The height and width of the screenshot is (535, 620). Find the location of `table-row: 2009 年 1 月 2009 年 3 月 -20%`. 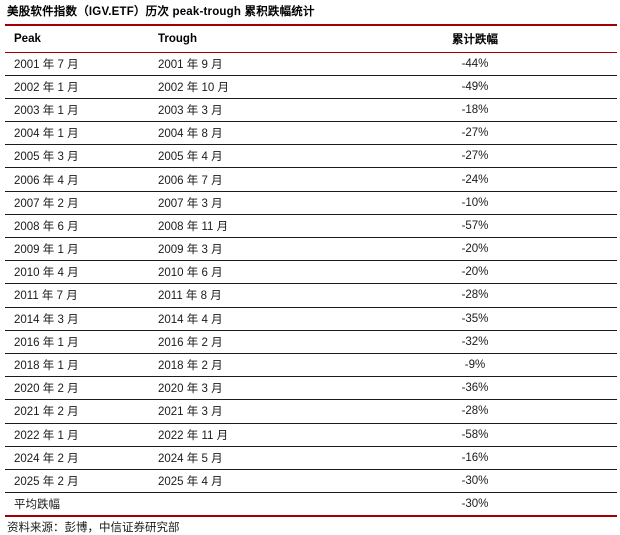

table-row: 2009 年 1 月 2009 年 3 月 -20% is located at coordinates (311, 249).